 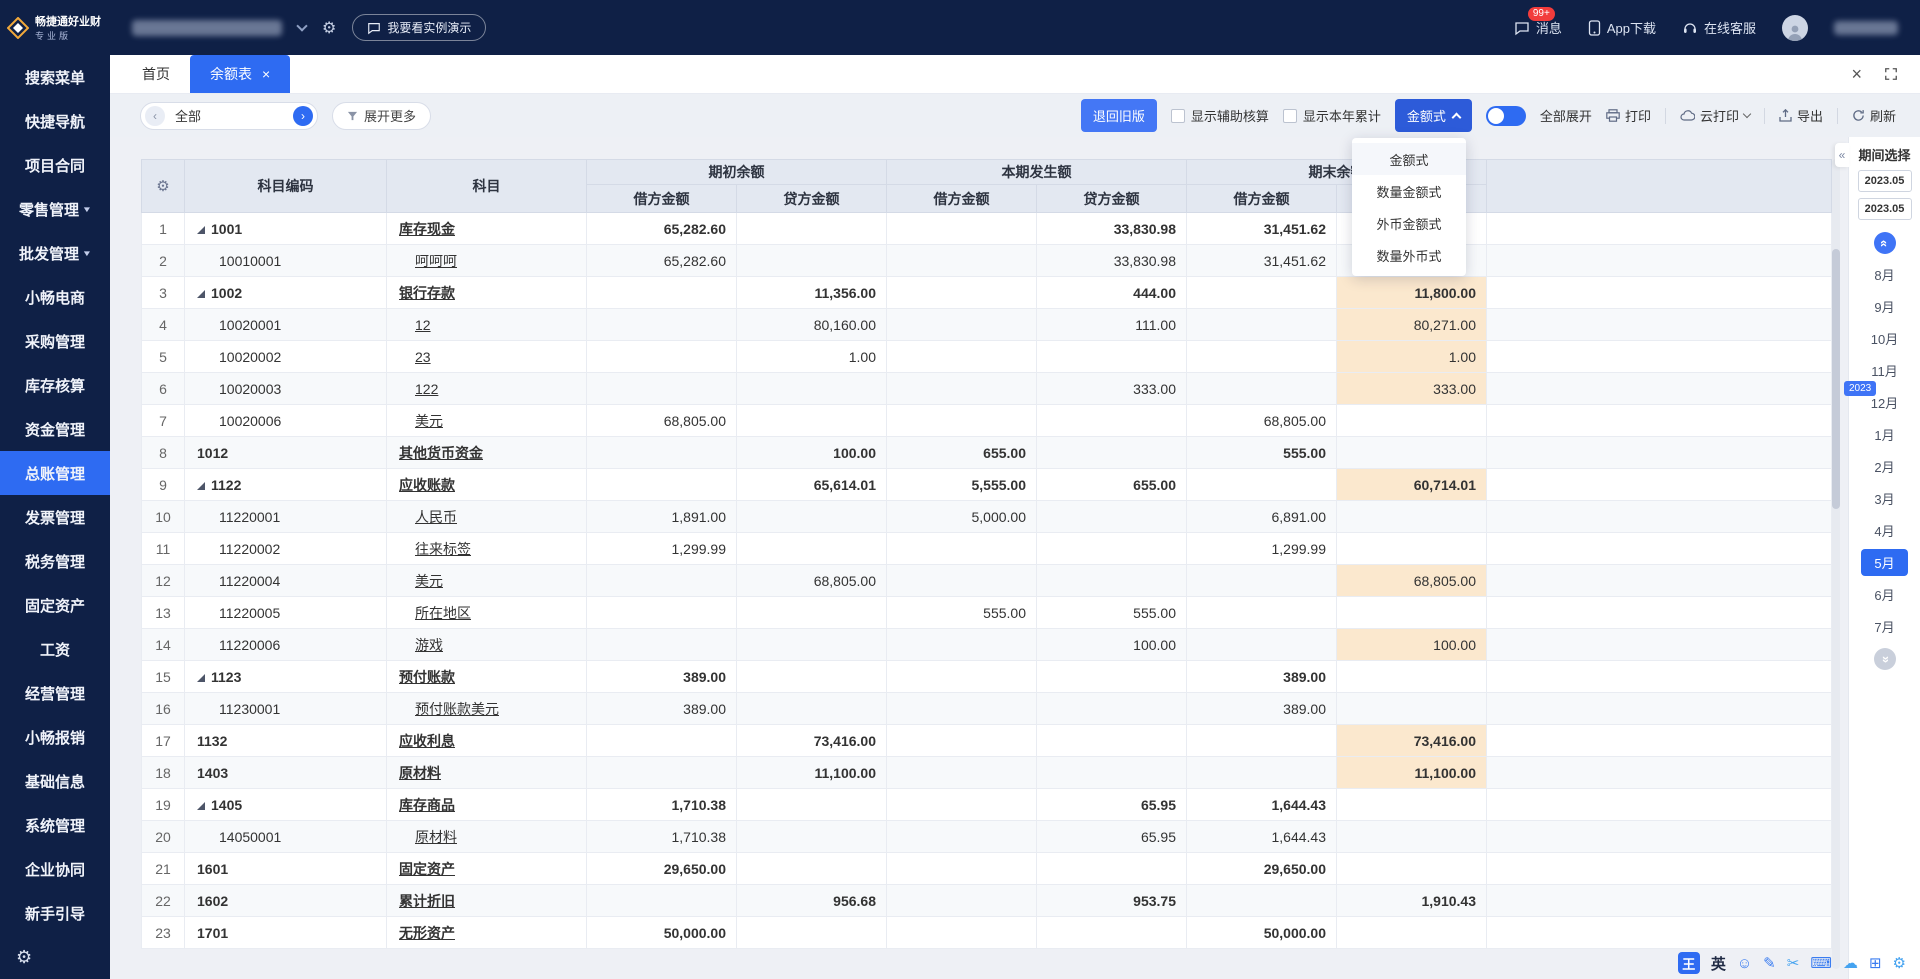 I want to click on sidebar-item: 库存核算, so click(x=55, y=385).